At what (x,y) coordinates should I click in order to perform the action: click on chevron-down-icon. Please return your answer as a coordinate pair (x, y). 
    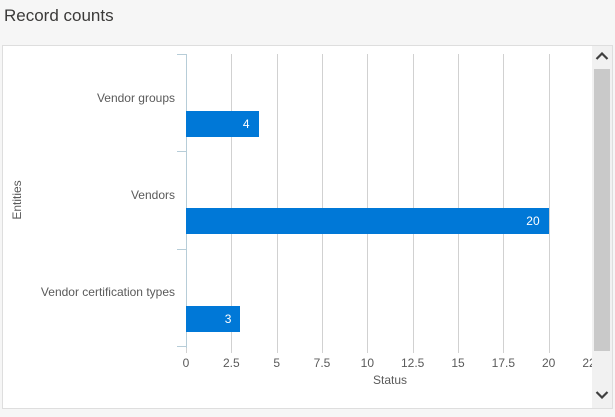
    Looking at the image, I should click on (602, 395).